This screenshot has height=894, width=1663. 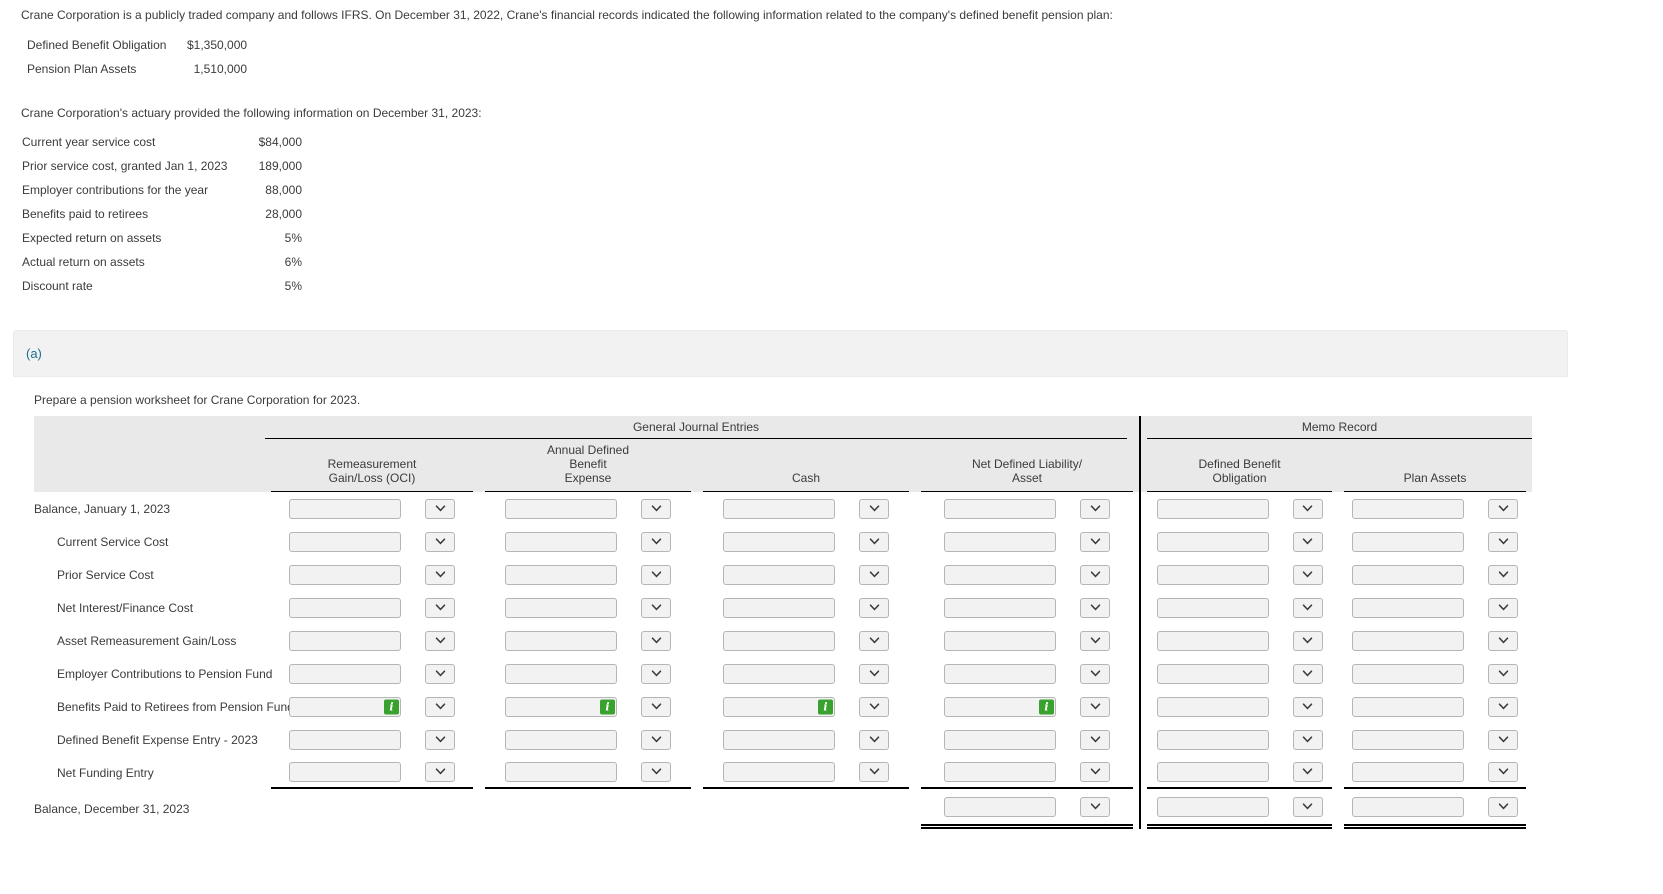 I want to click on part-a-link: (a), so click(x=34, y=353).